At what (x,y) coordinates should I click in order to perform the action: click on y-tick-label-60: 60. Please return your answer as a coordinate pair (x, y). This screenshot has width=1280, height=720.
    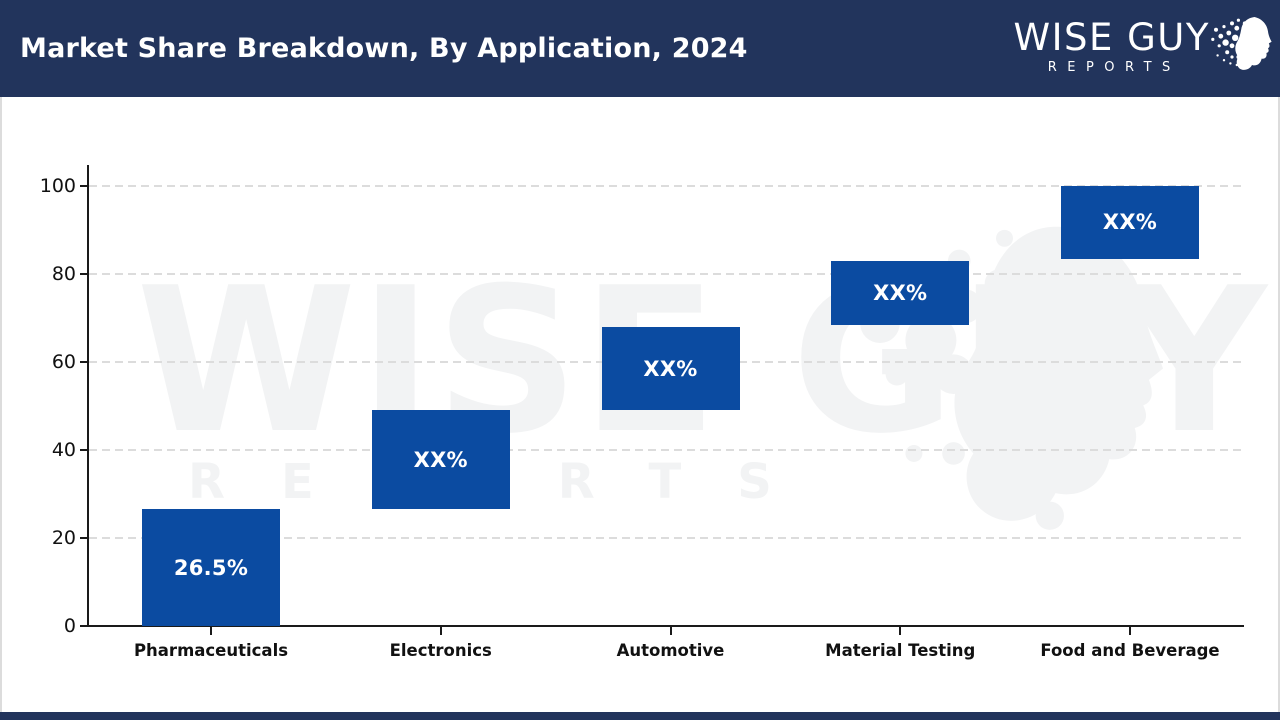
    Looking at the image, I should click on (63, 362).